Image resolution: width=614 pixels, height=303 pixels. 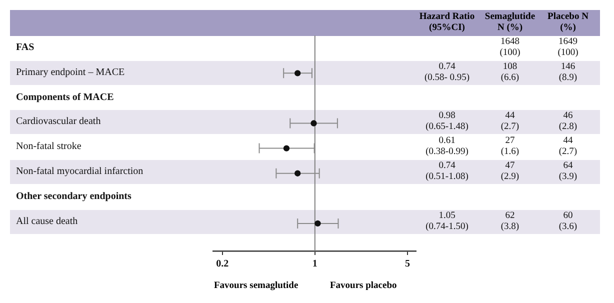 I want to click on text: 27 (1.6), so click(x=510, y=147).